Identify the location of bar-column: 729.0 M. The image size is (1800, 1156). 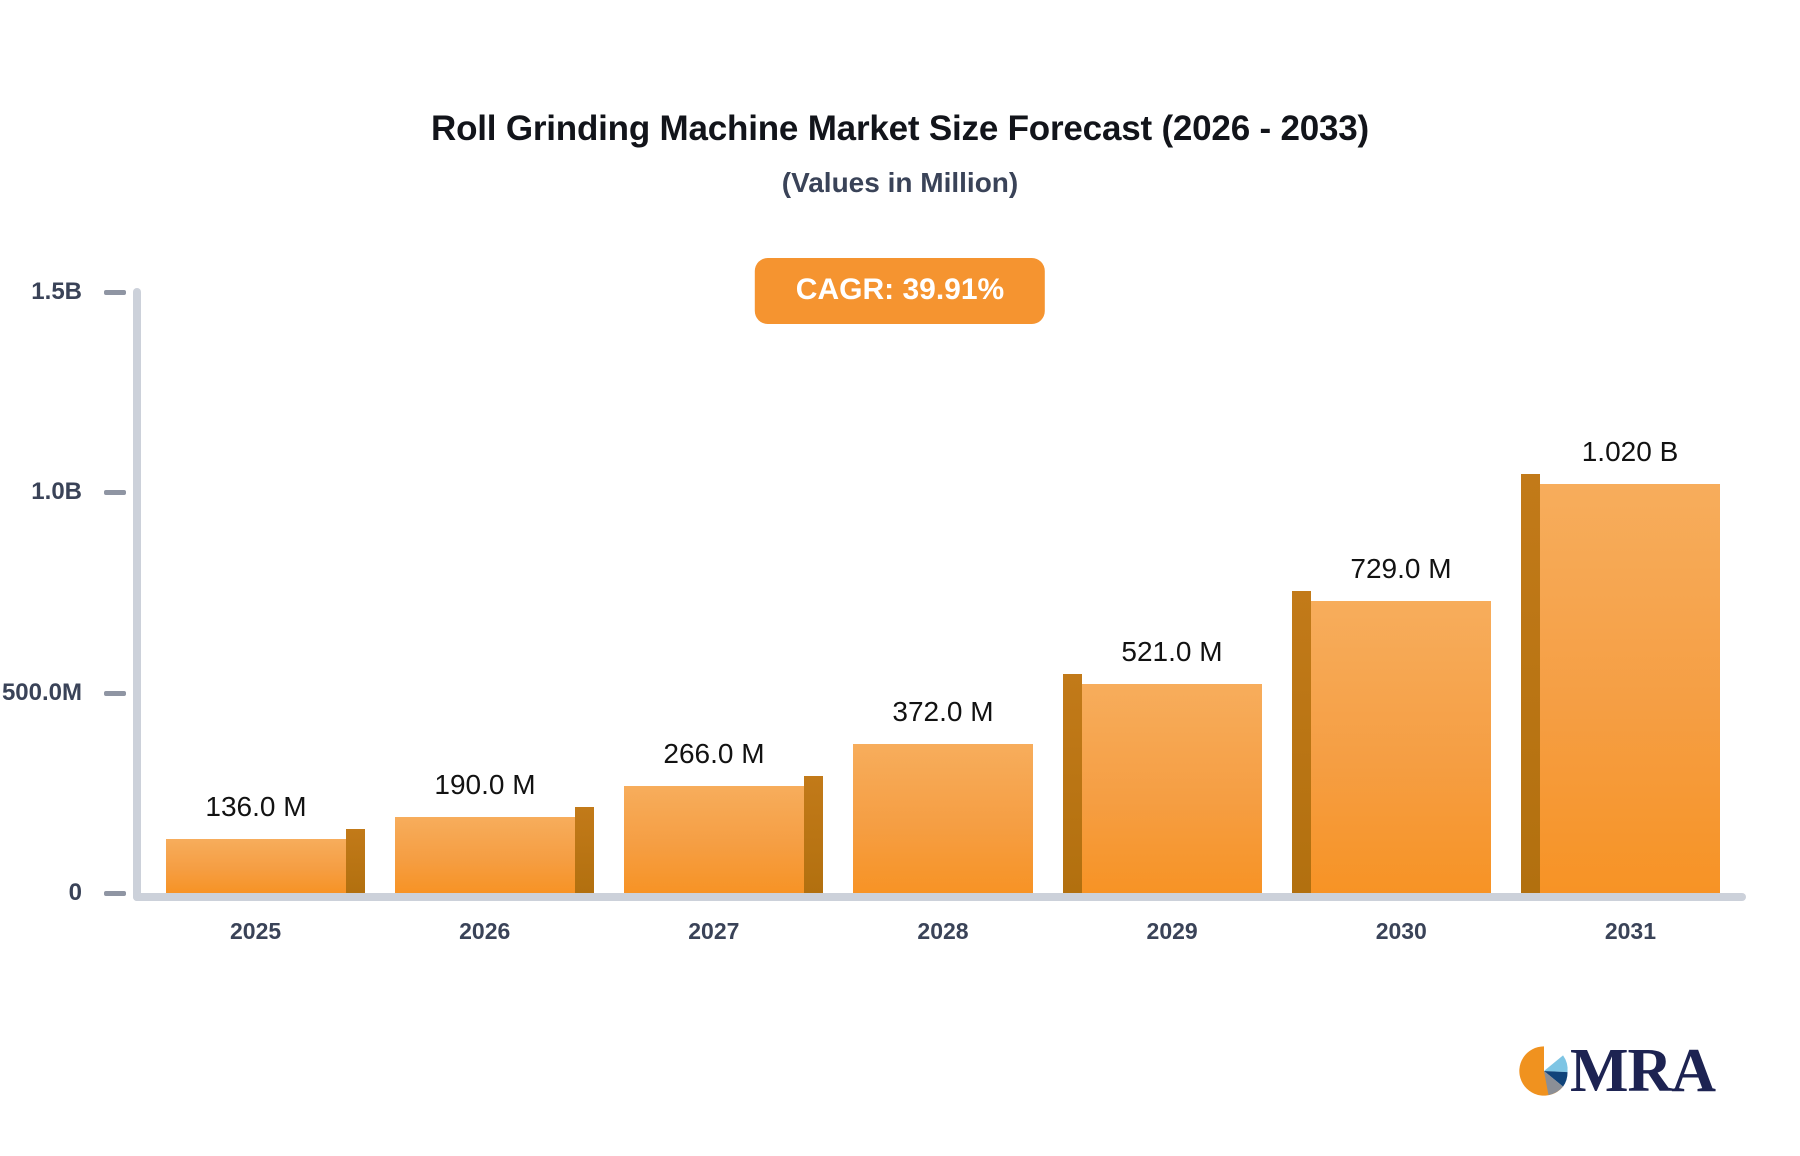
(1391, 578).